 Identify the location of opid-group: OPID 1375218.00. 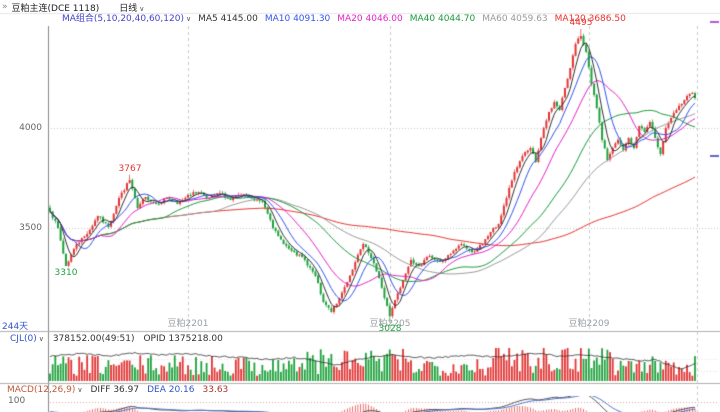
(182, 339).